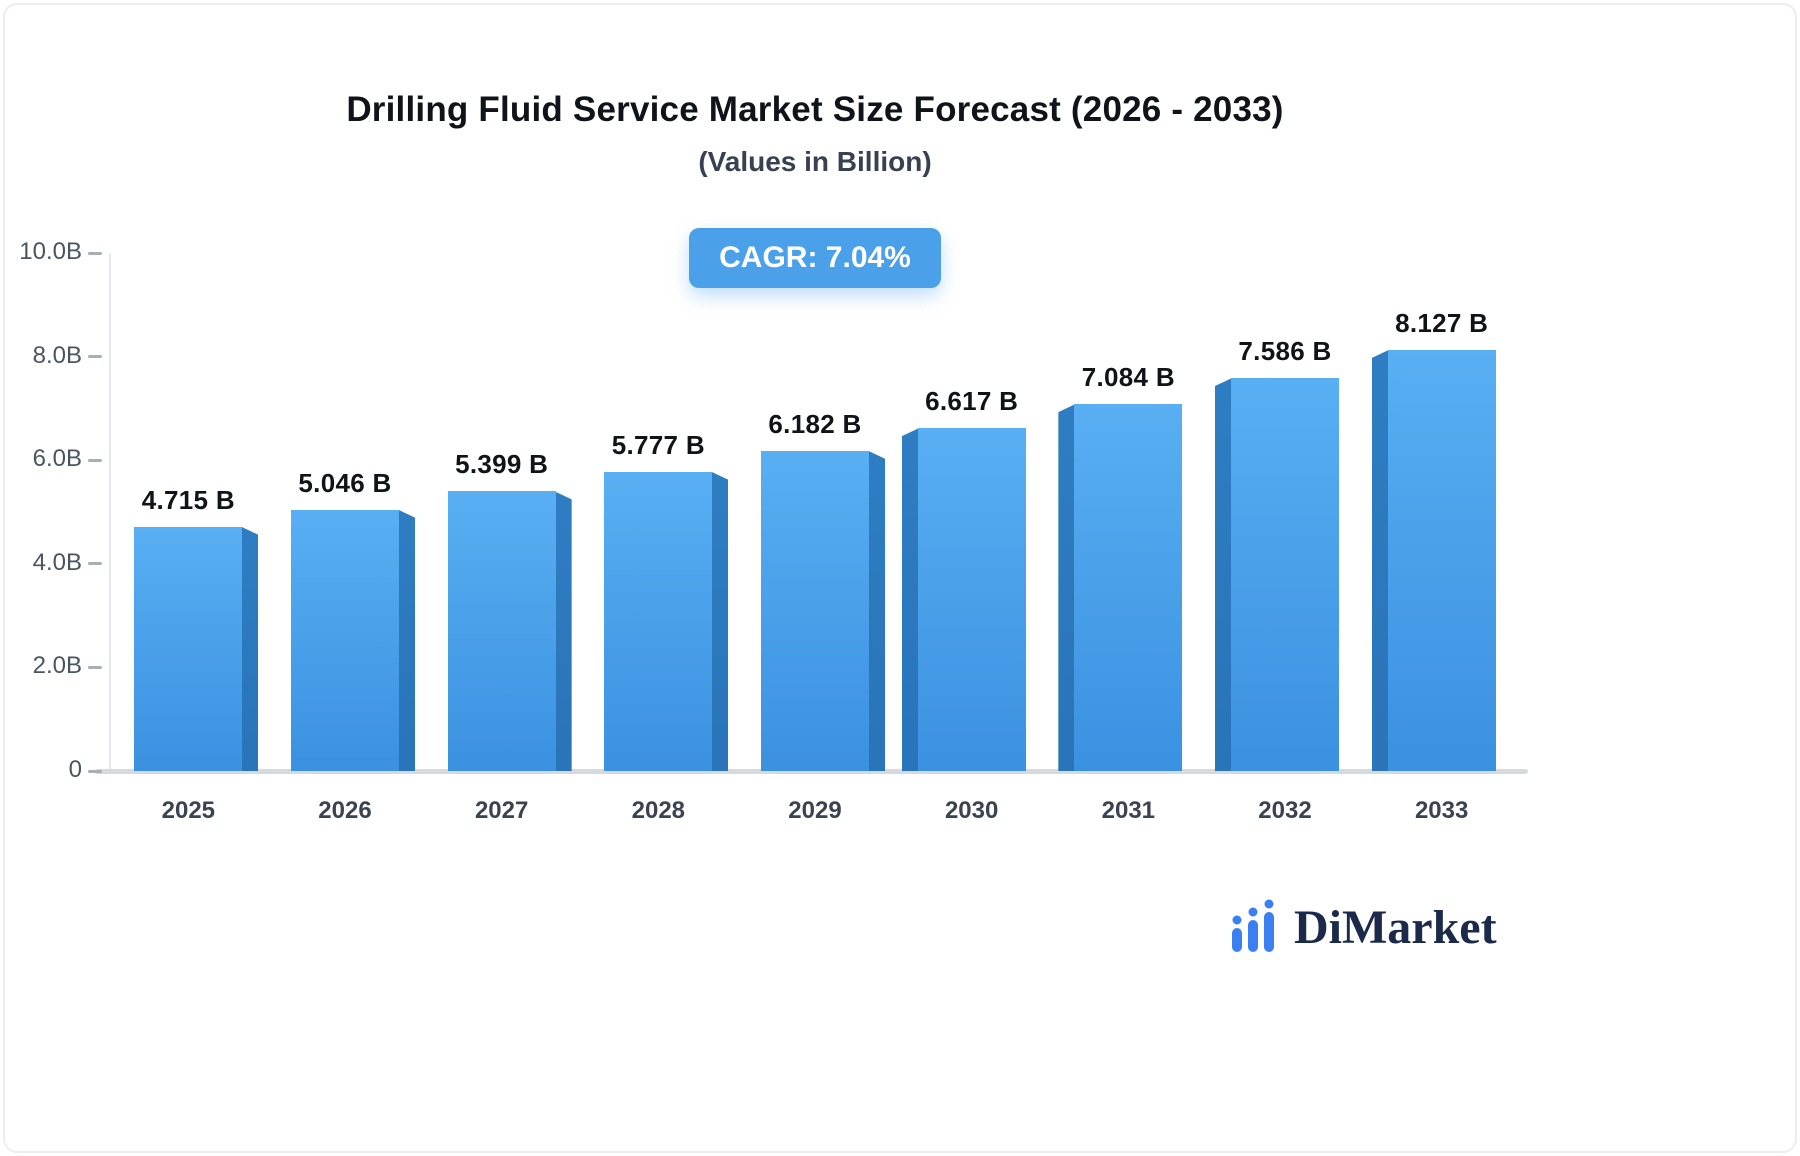  Describe the element at coordinates (57, 459) in the screenshot. I see `y-tick-label: 6.0B` at that location.